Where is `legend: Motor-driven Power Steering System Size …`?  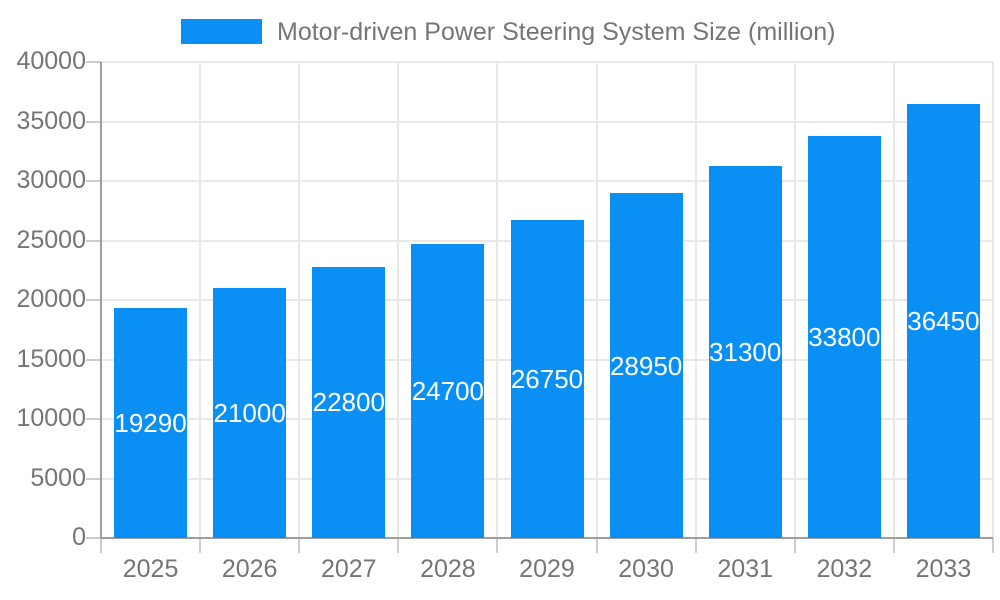 legend: Motor-driven Power Steering System Size … is located at coordinates (500, 32).